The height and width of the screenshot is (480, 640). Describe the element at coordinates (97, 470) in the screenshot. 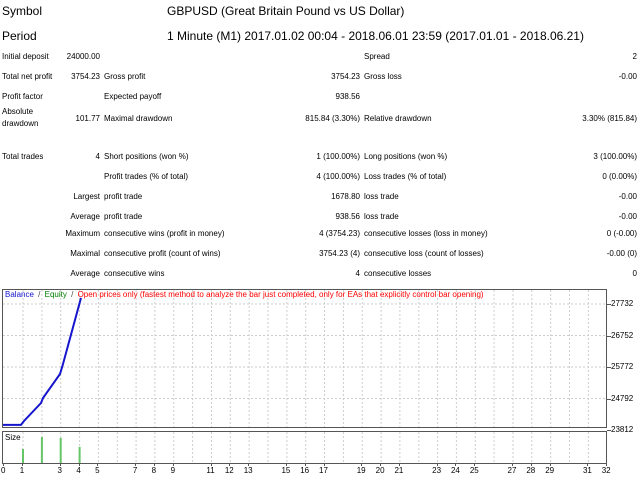

I see `x-axis-label: 5` at that location.